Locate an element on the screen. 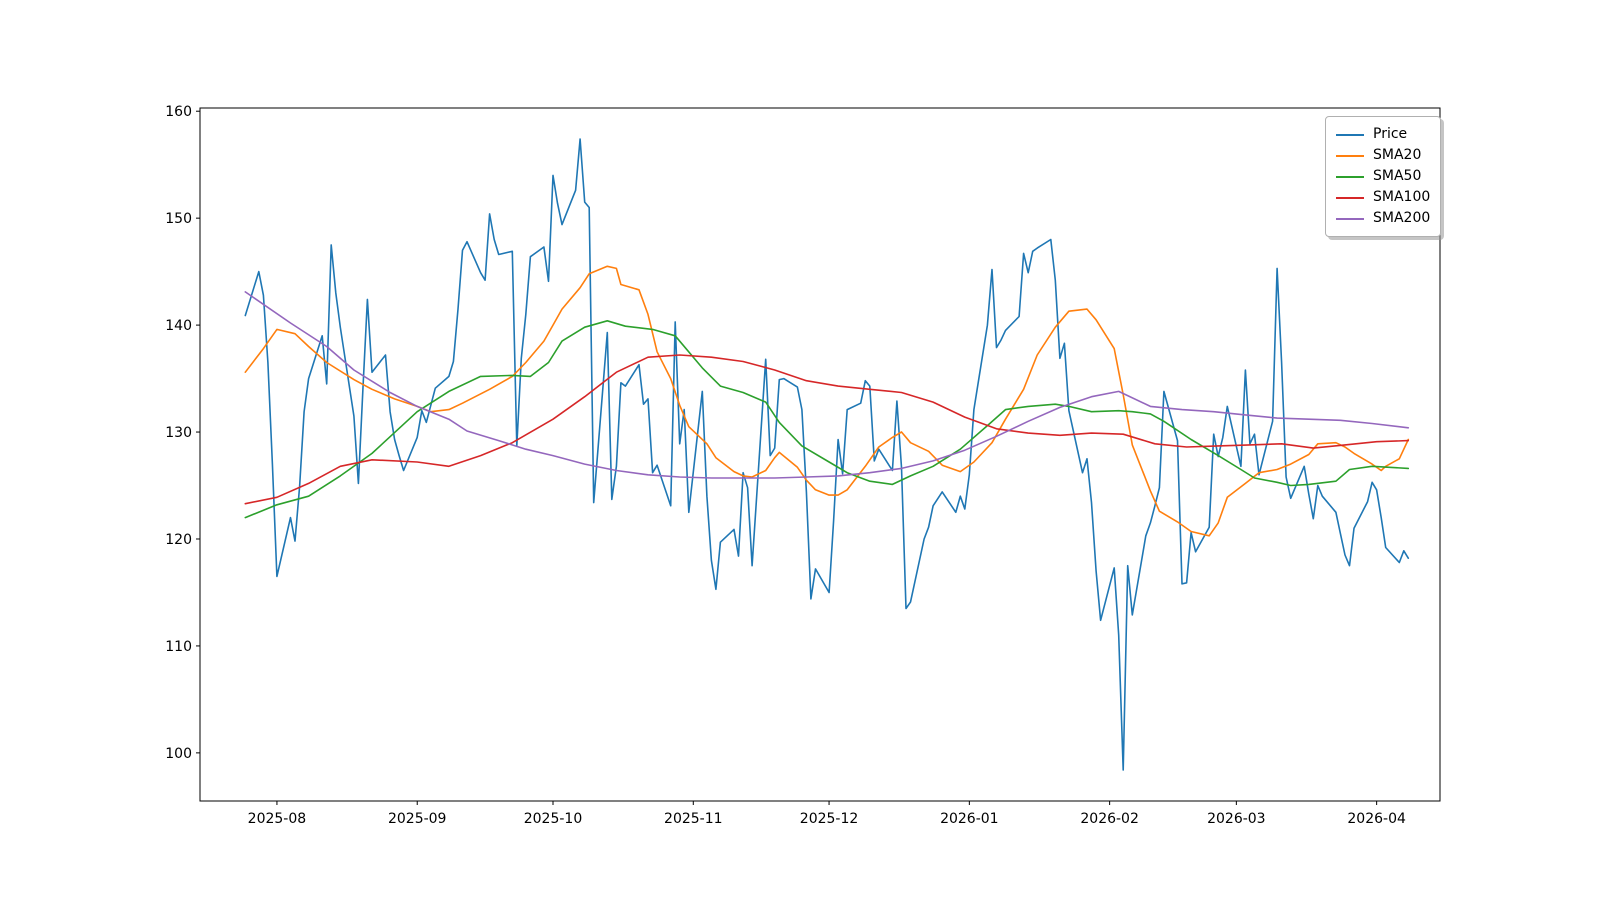 The width and height of the screenshot is (1600, 900). legend: Price SMA20 SMA50 SMA100 SMA200 is located at coordinates (1383, 176).